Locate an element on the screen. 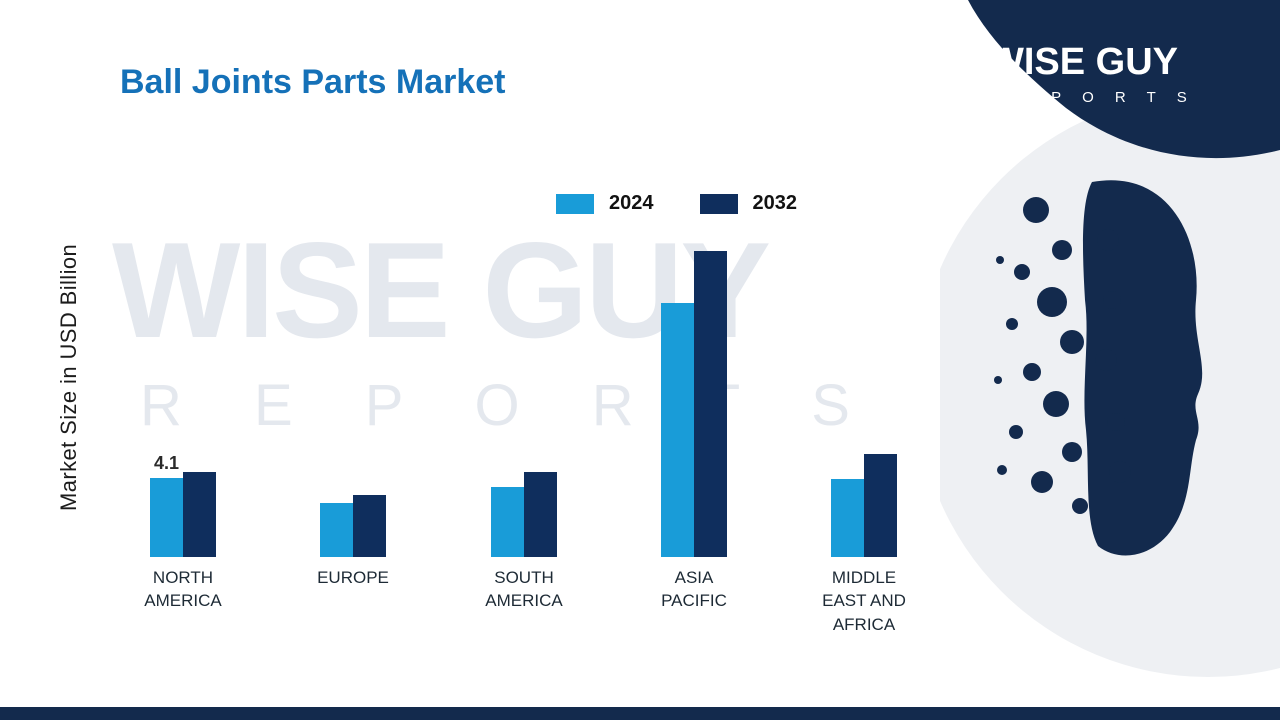 This screenshot has height=720, width=1280. y-axis-label: Market Size in USD Billion is located at coordinates (68, 377).